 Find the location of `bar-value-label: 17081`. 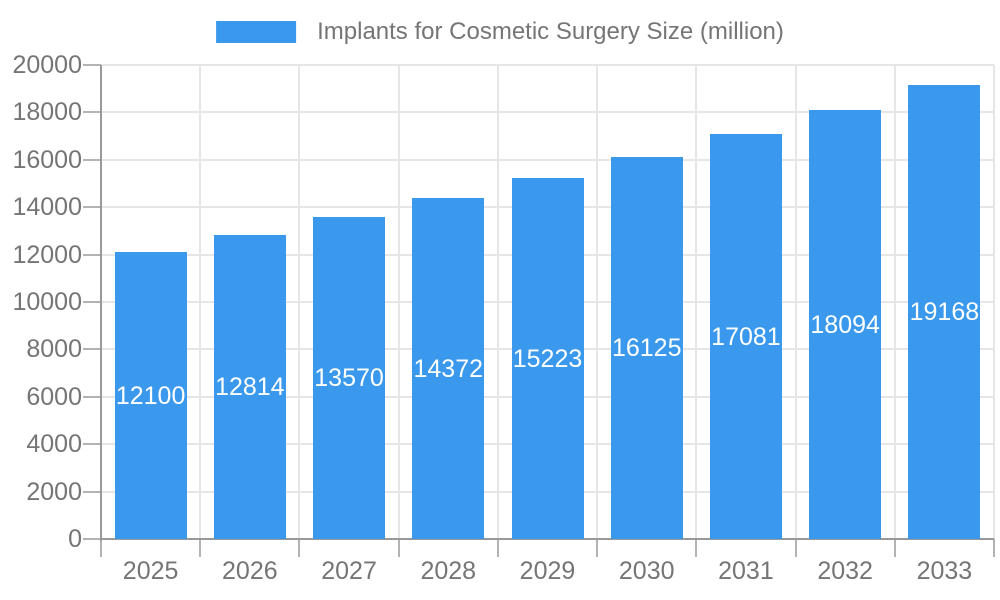

bar-value-label: 17081 is located at coordinates (746, 336).